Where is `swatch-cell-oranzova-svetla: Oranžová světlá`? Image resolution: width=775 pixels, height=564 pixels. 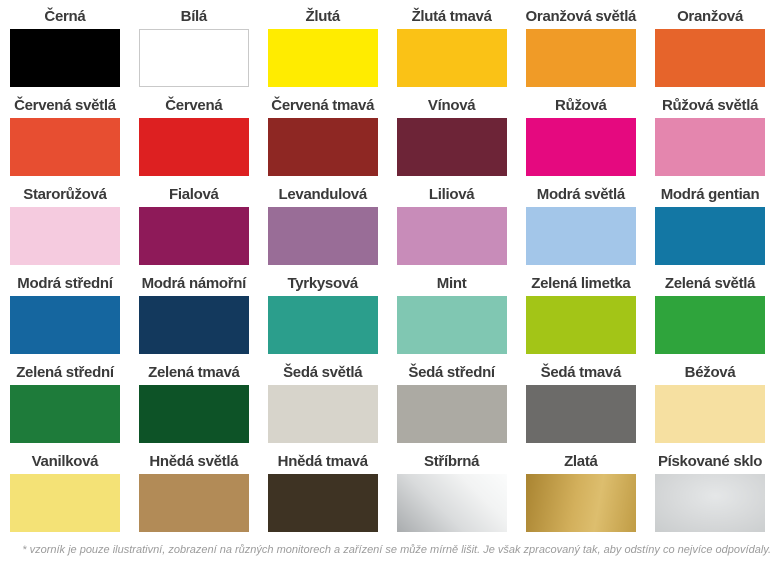
swatch-cell-oranzova-svetla: Oranžová světlá is located at coordinates (581, 46).